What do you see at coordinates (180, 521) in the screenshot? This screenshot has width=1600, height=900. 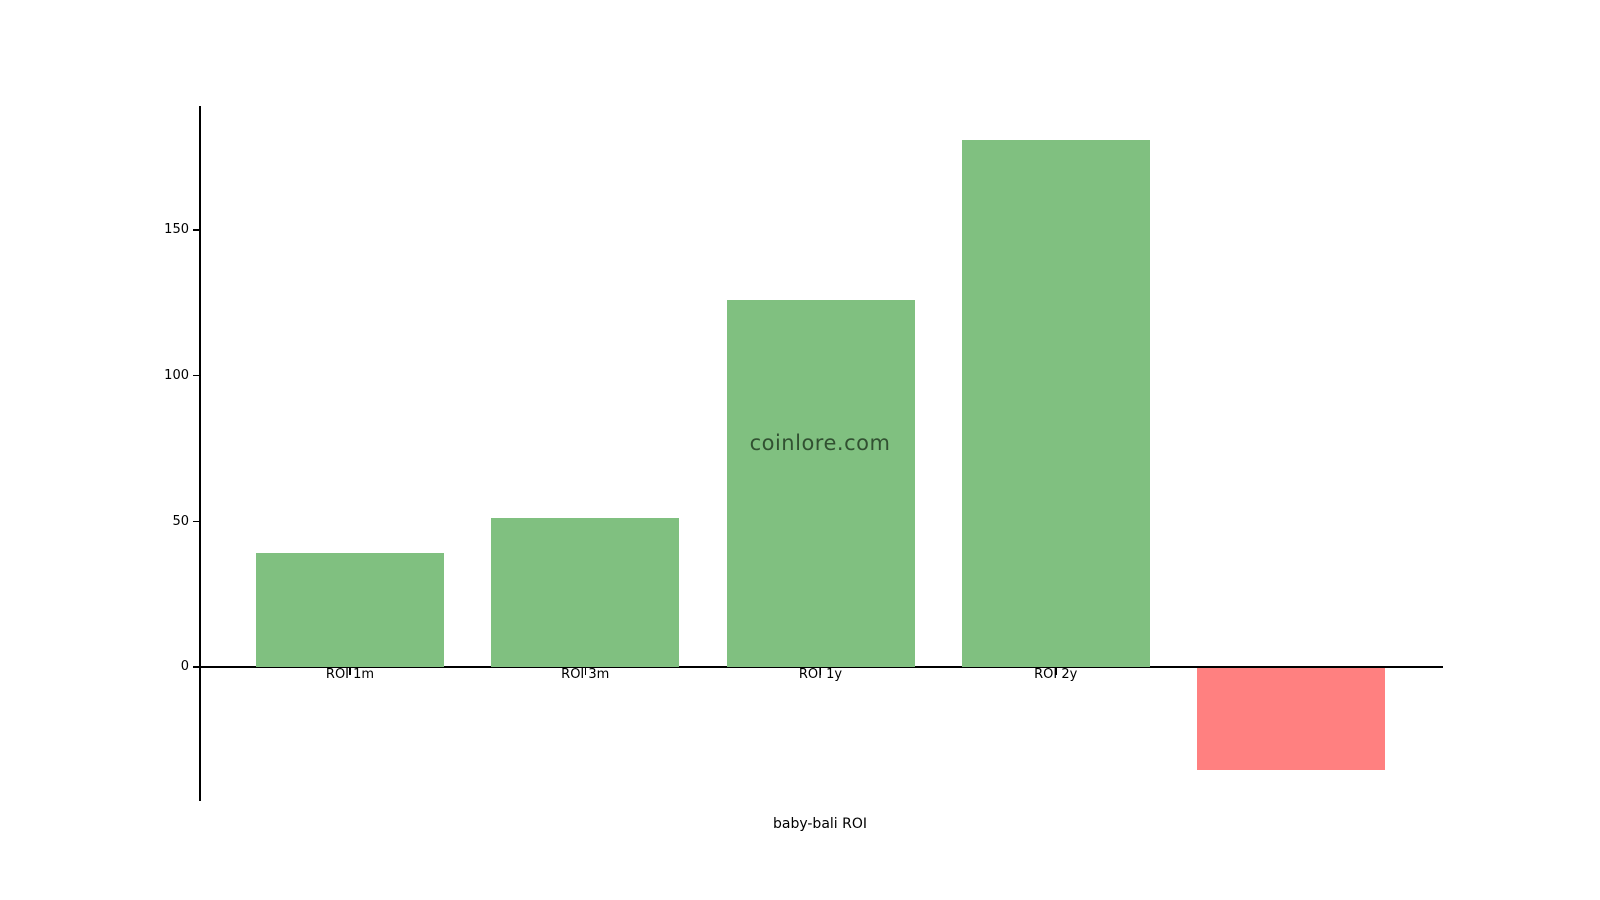 I see `y-tick-label: 50` at bounding box center [180, 521].